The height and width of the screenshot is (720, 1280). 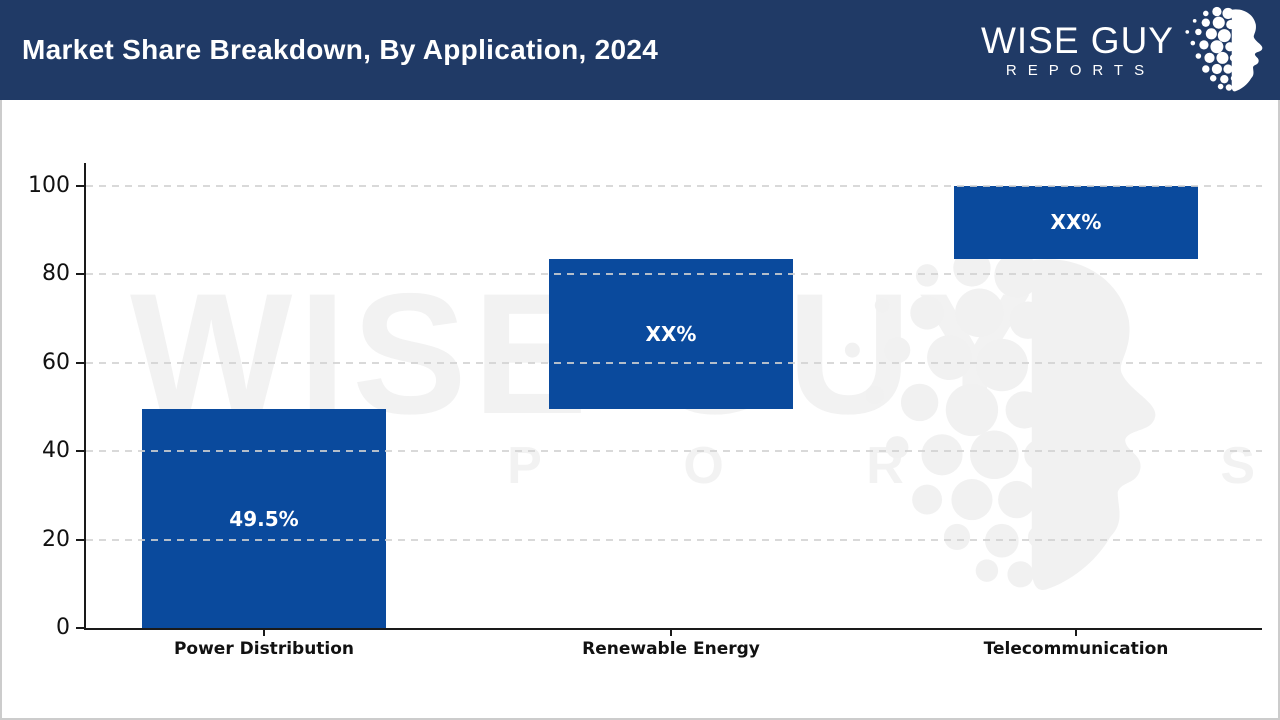 I want to click on y-tick-label: 40, so click(x=56, y=451).